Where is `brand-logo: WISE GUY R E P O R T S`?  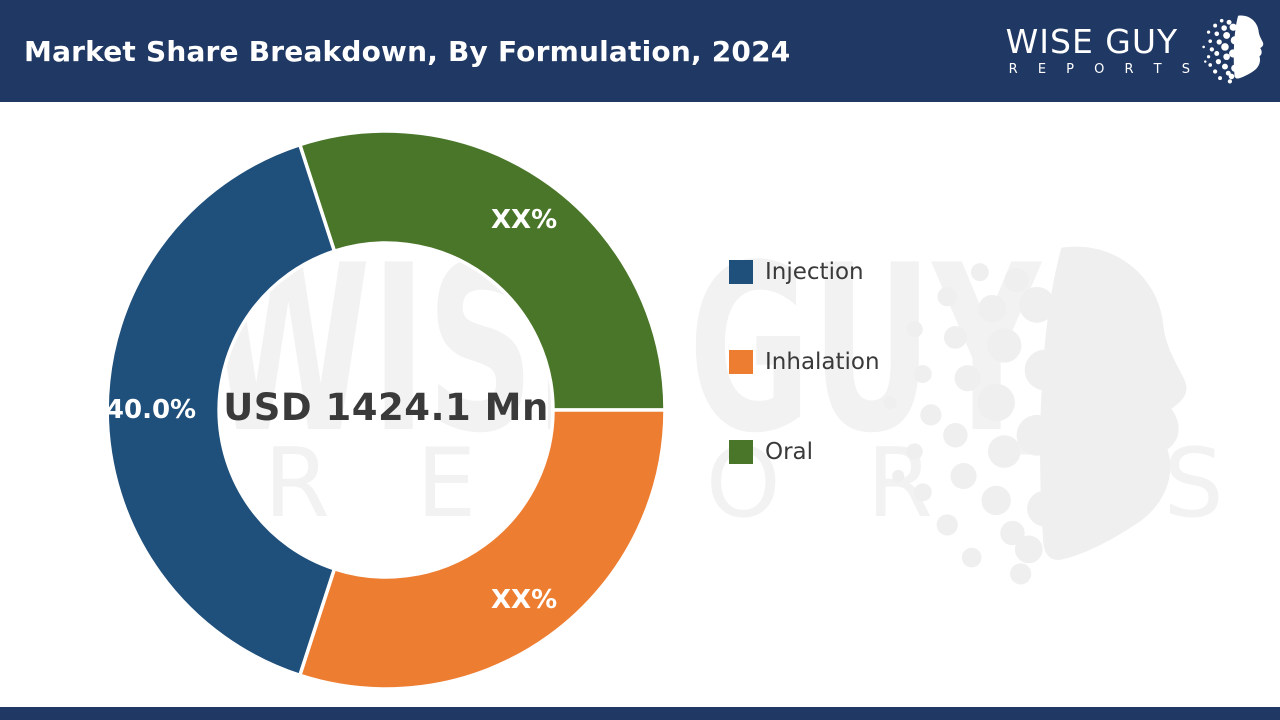 brand-logo: WISE GUY R E P O R T S is located at coordinates (1136, 51).